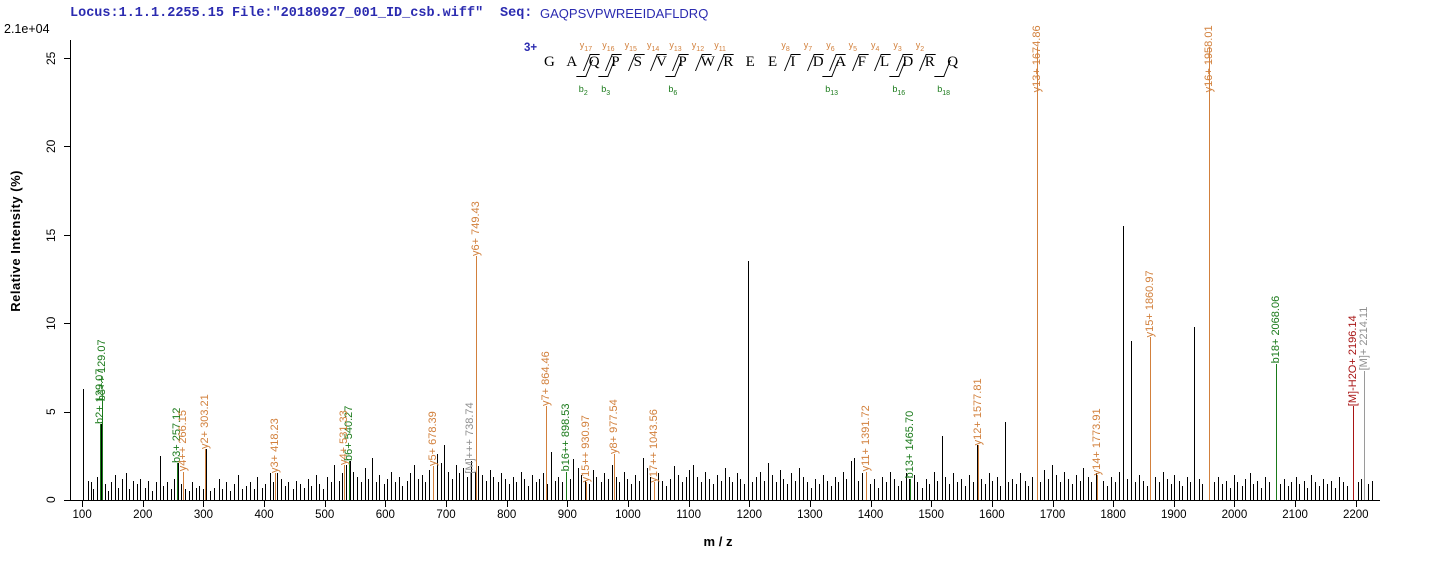 This screenshot has width=1436, height=562. What do you see at coordinates (67, 500) in the screenshot?
I see `y-tick` at bounding box center [67, 500].